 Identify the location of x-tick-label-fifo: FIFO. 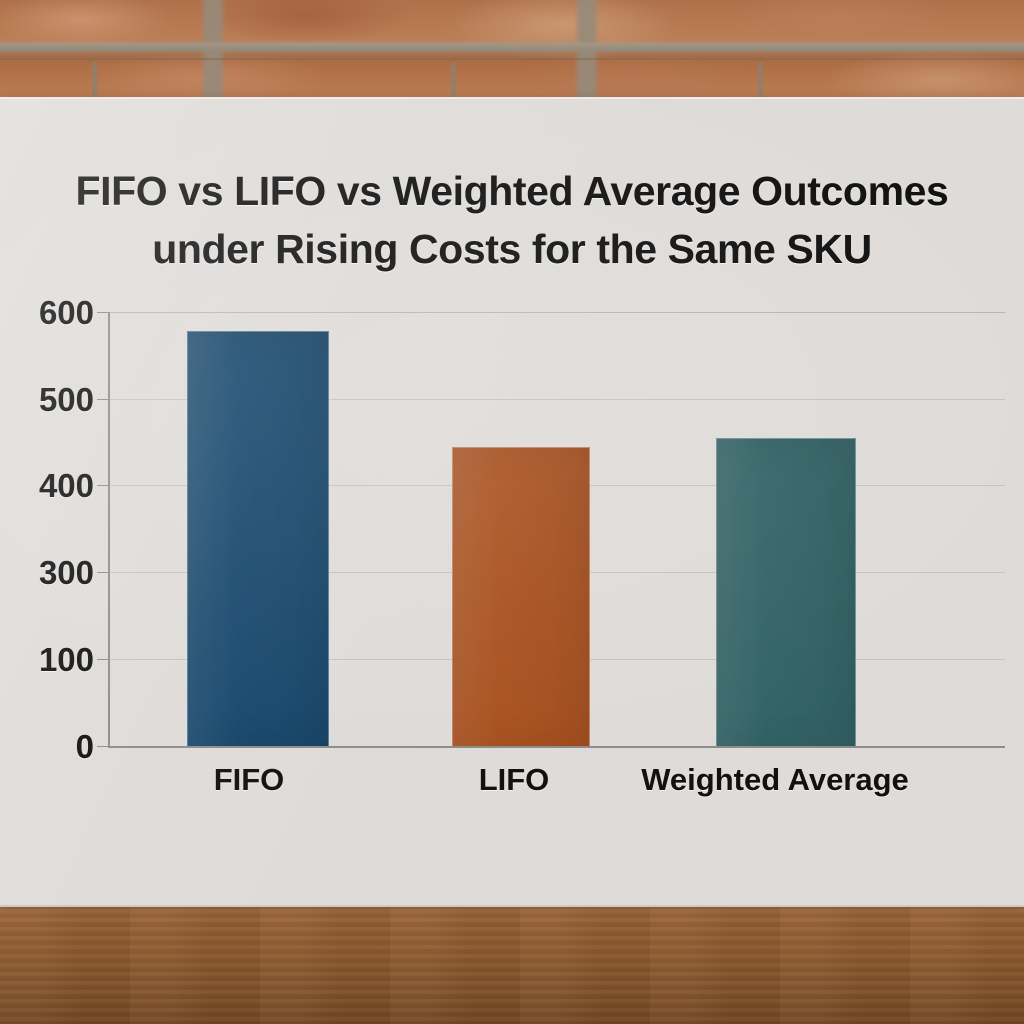
(249, 779).